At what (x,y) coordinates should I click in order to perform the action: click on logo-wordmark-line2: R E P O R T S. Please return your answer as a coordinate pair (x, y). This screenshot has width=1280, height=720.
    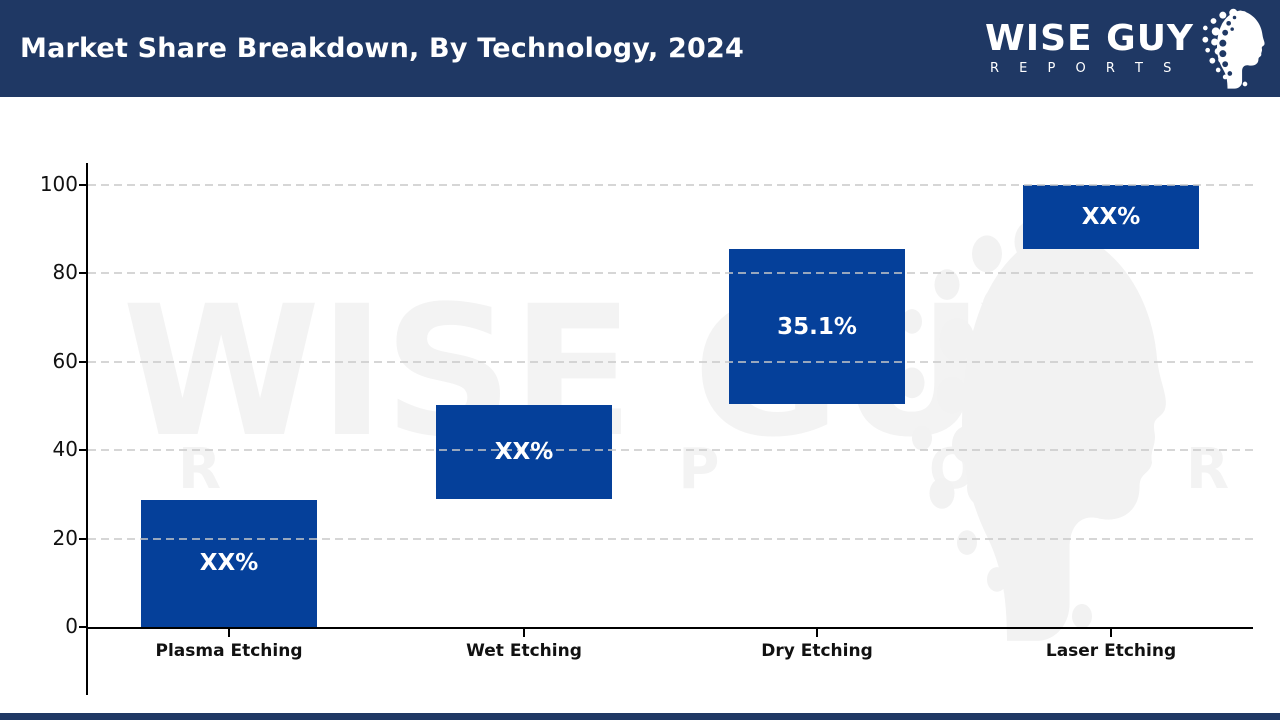
    Looking at the image, I should click on (1084, 68).